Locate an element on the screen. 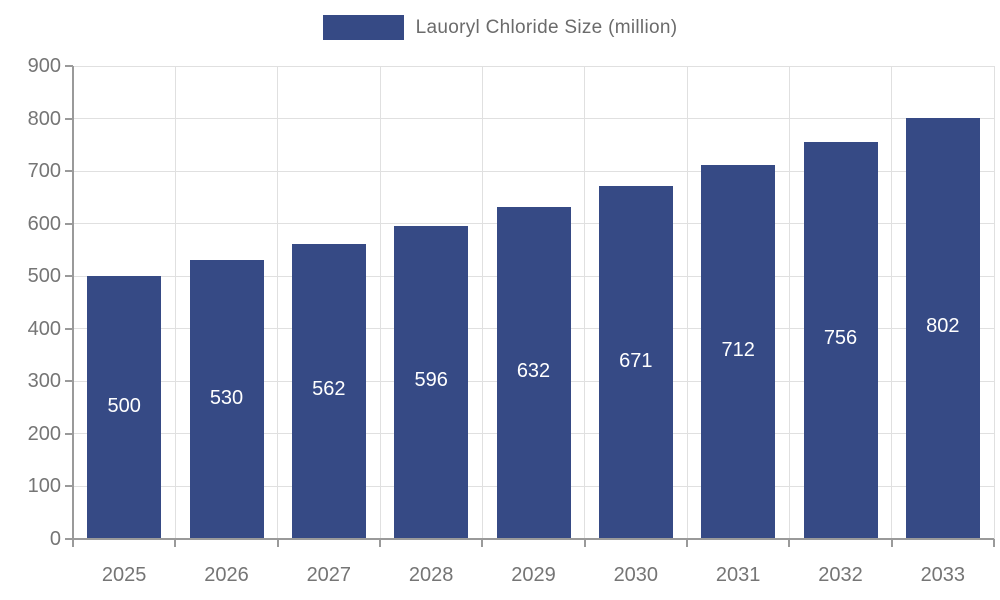 The width and height of the screenshot is (1000, 600). x-tick-label: 2026 is located at coordinates (226, 575).